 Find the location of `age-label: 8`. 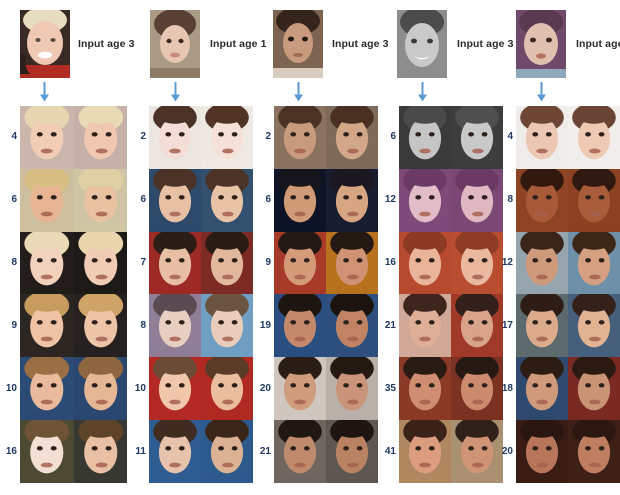

age-label: 8 is located at coordinates (143, 325).